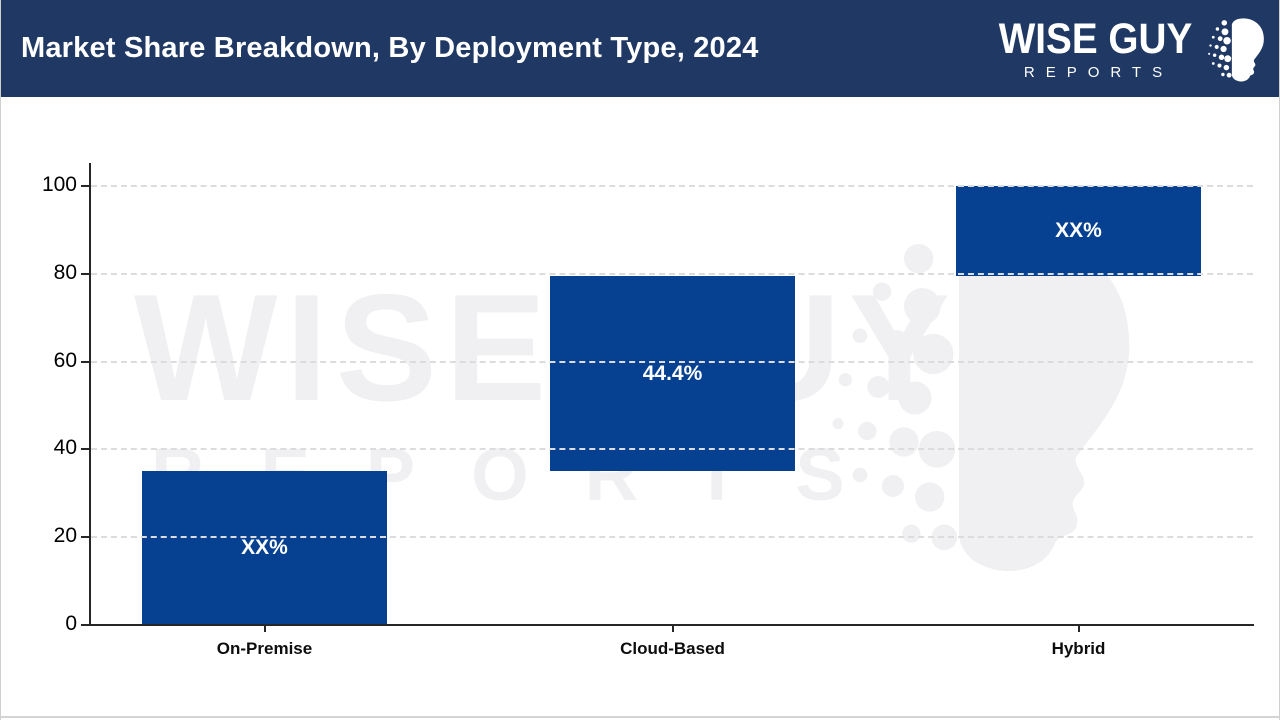 The image size is (1280, 720). What do you see at coordinates (1095, 39) in the screenshot?
I see `logo-brand-name: WISE GUY` at bounding box center [1095, 39].